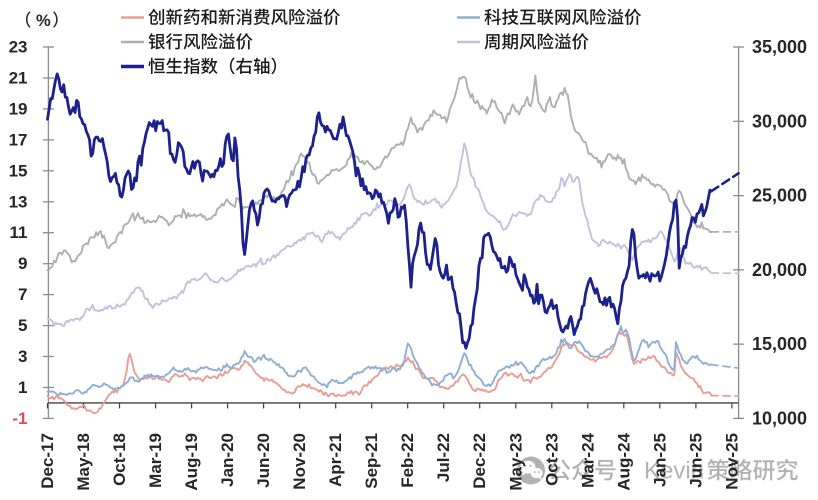 This screenshot has width=818, height=500. Describe the element at coordinates (18, 78) in the screenshot. I see `svg-text: 21` at that location.